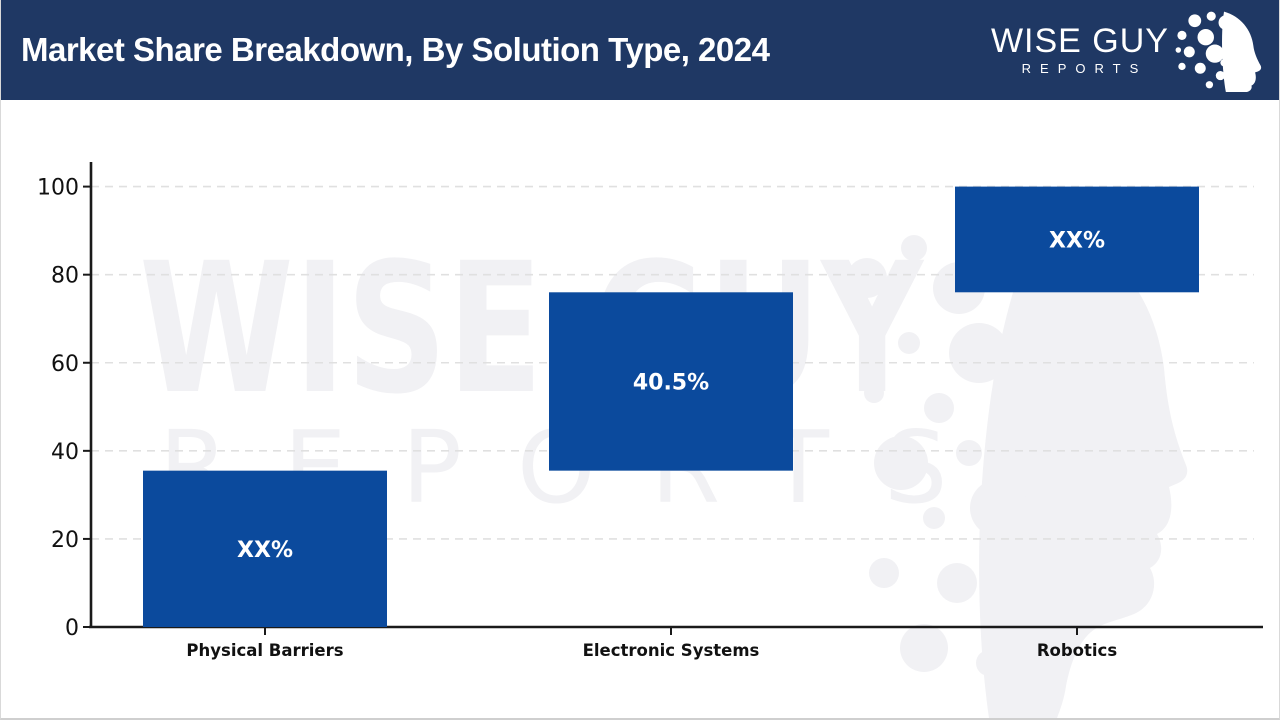 This screenshot has width=1280, height=720. I want to click on y-tick-label: 0, so click(72, 628).